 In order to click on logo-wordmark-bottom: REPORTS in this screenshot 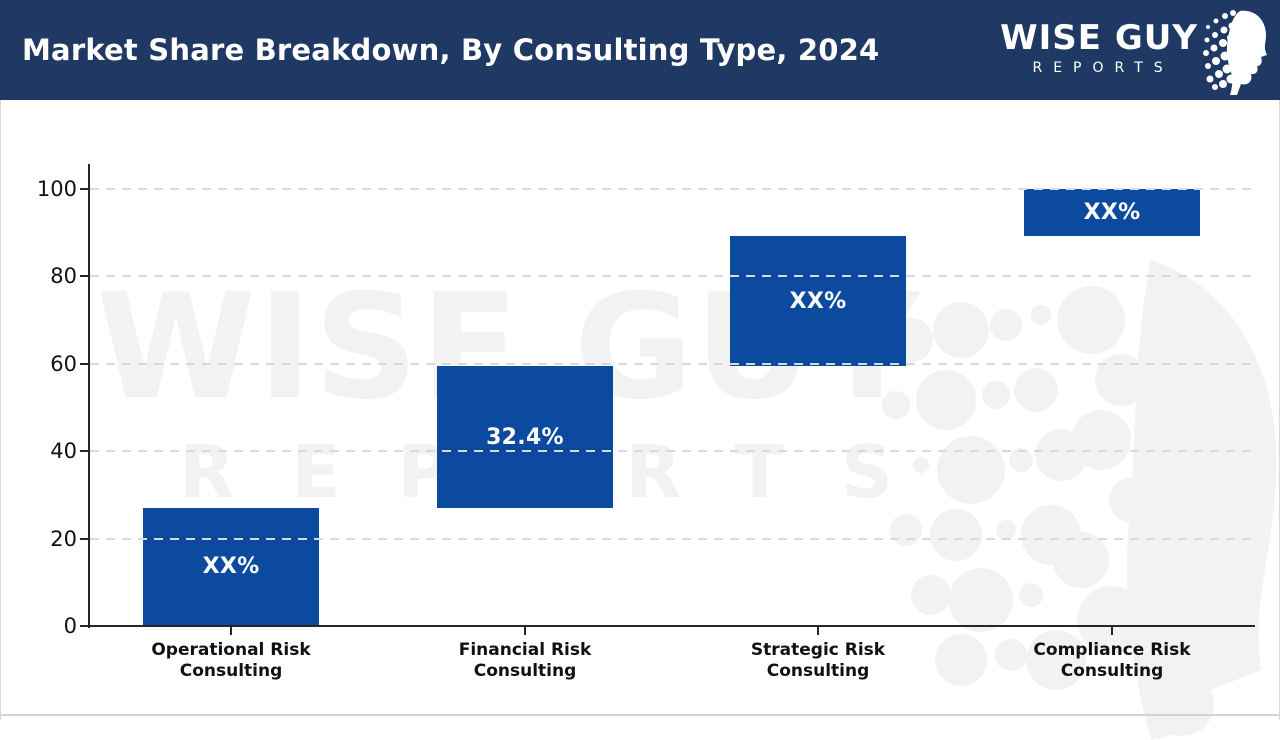, I will do `click(1103, 67)`.